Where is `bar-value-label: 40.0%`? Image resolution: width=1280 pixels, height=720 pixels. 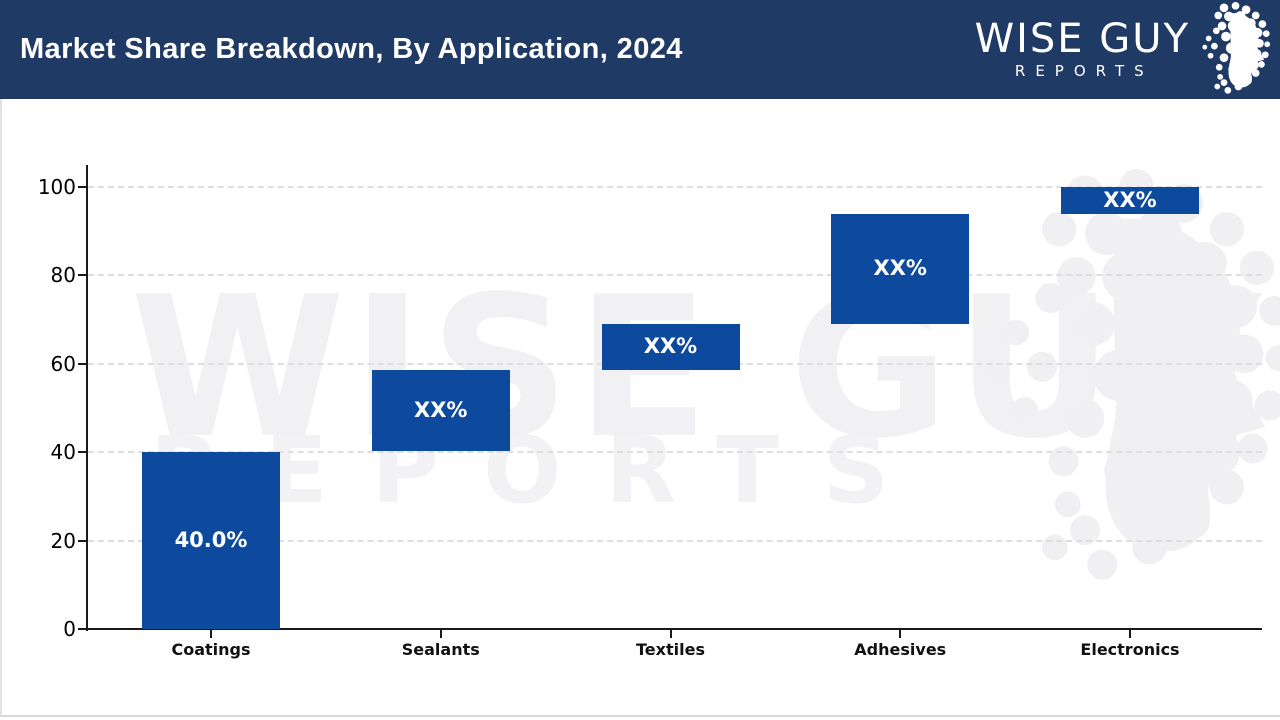
bar-value-label: 40.0% is located at coordinates (211, 540).